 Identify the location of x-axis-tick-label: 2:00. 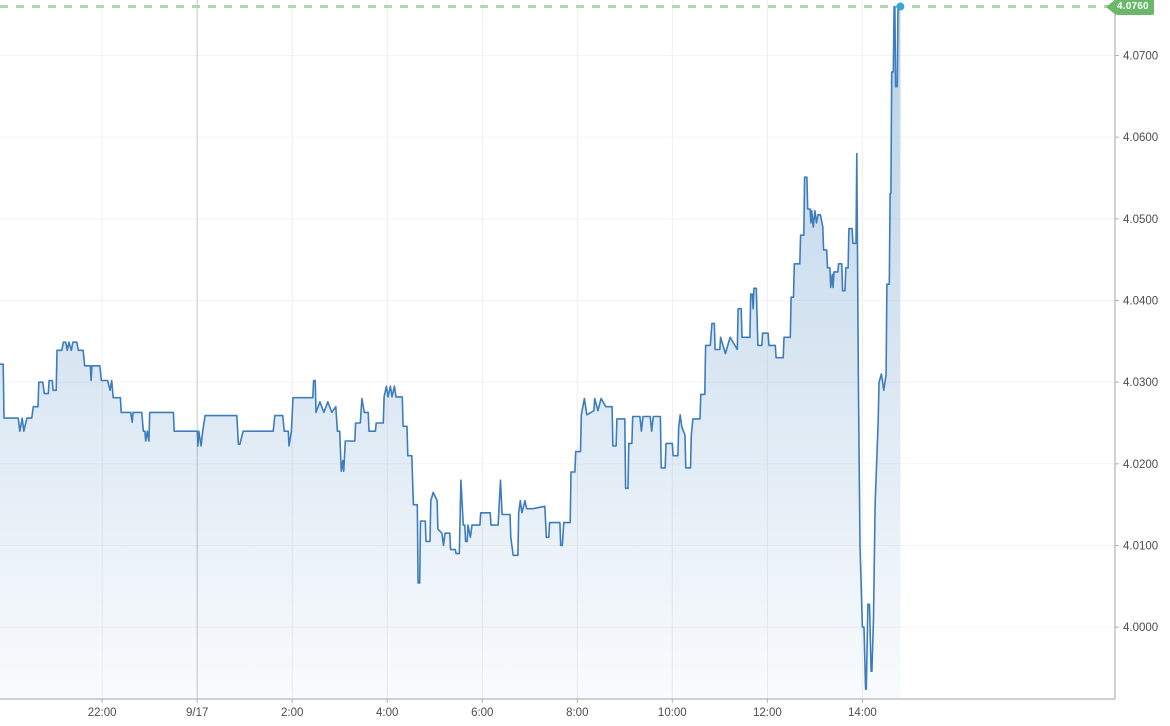
(292, 713).